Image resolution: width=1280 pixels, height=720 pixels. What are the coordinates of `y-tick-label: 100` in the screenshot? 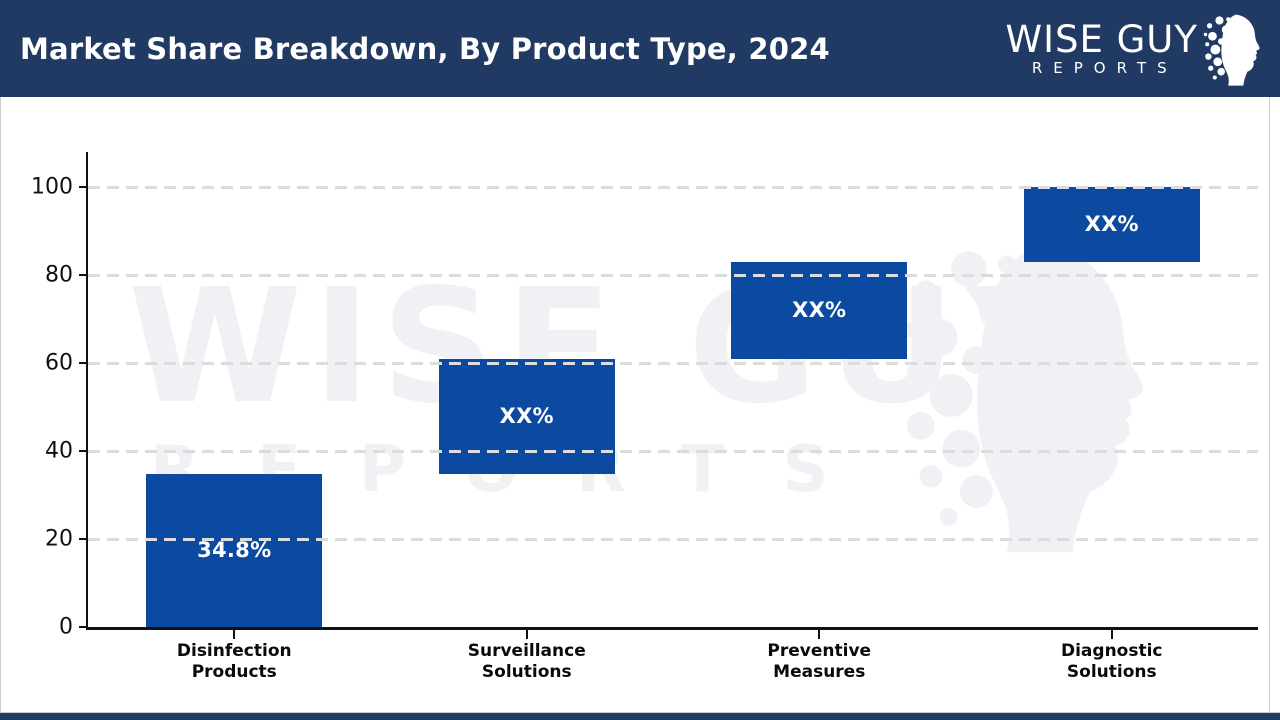 It's located at (52, 187).